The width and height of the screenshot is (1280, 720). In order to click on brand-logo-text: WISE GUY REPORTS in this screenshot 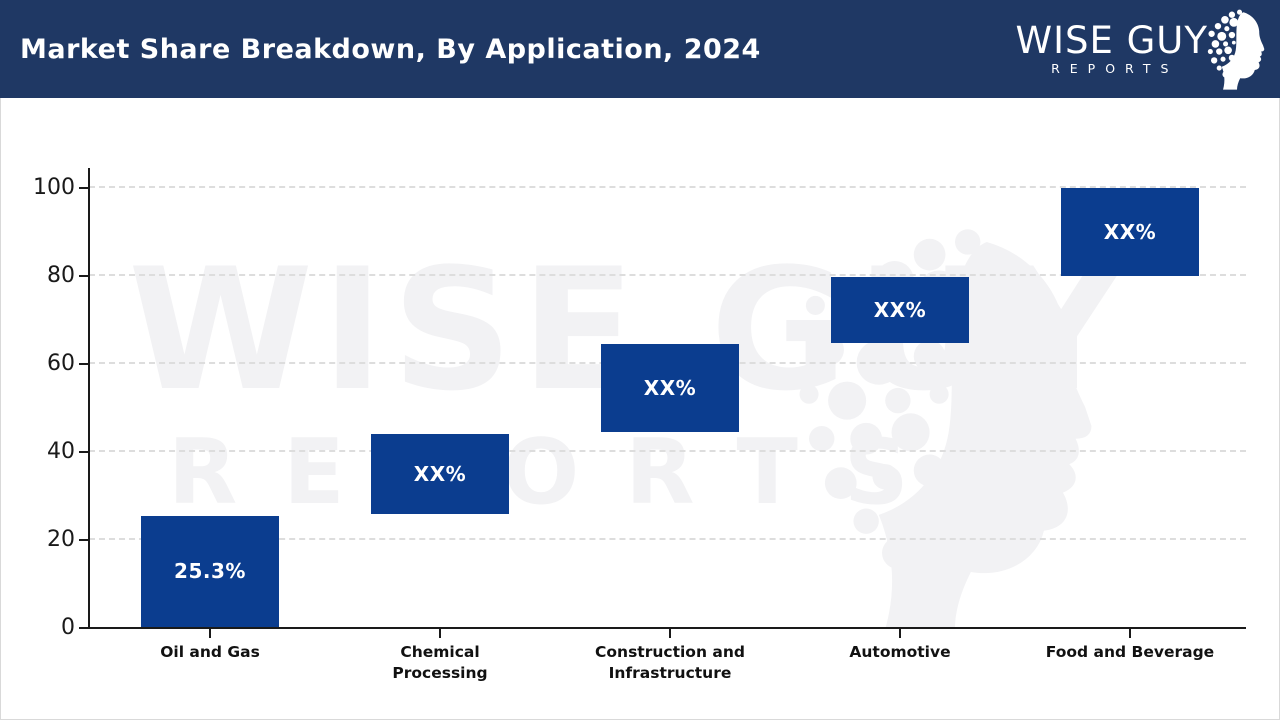, I will do `click(1112, 49)`.